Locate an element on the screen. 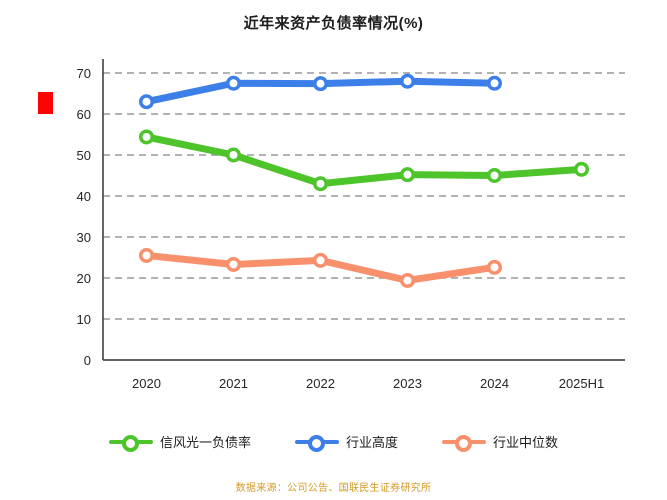  legend-item: 信风光一负债率 is located at coordinates (179, 442).